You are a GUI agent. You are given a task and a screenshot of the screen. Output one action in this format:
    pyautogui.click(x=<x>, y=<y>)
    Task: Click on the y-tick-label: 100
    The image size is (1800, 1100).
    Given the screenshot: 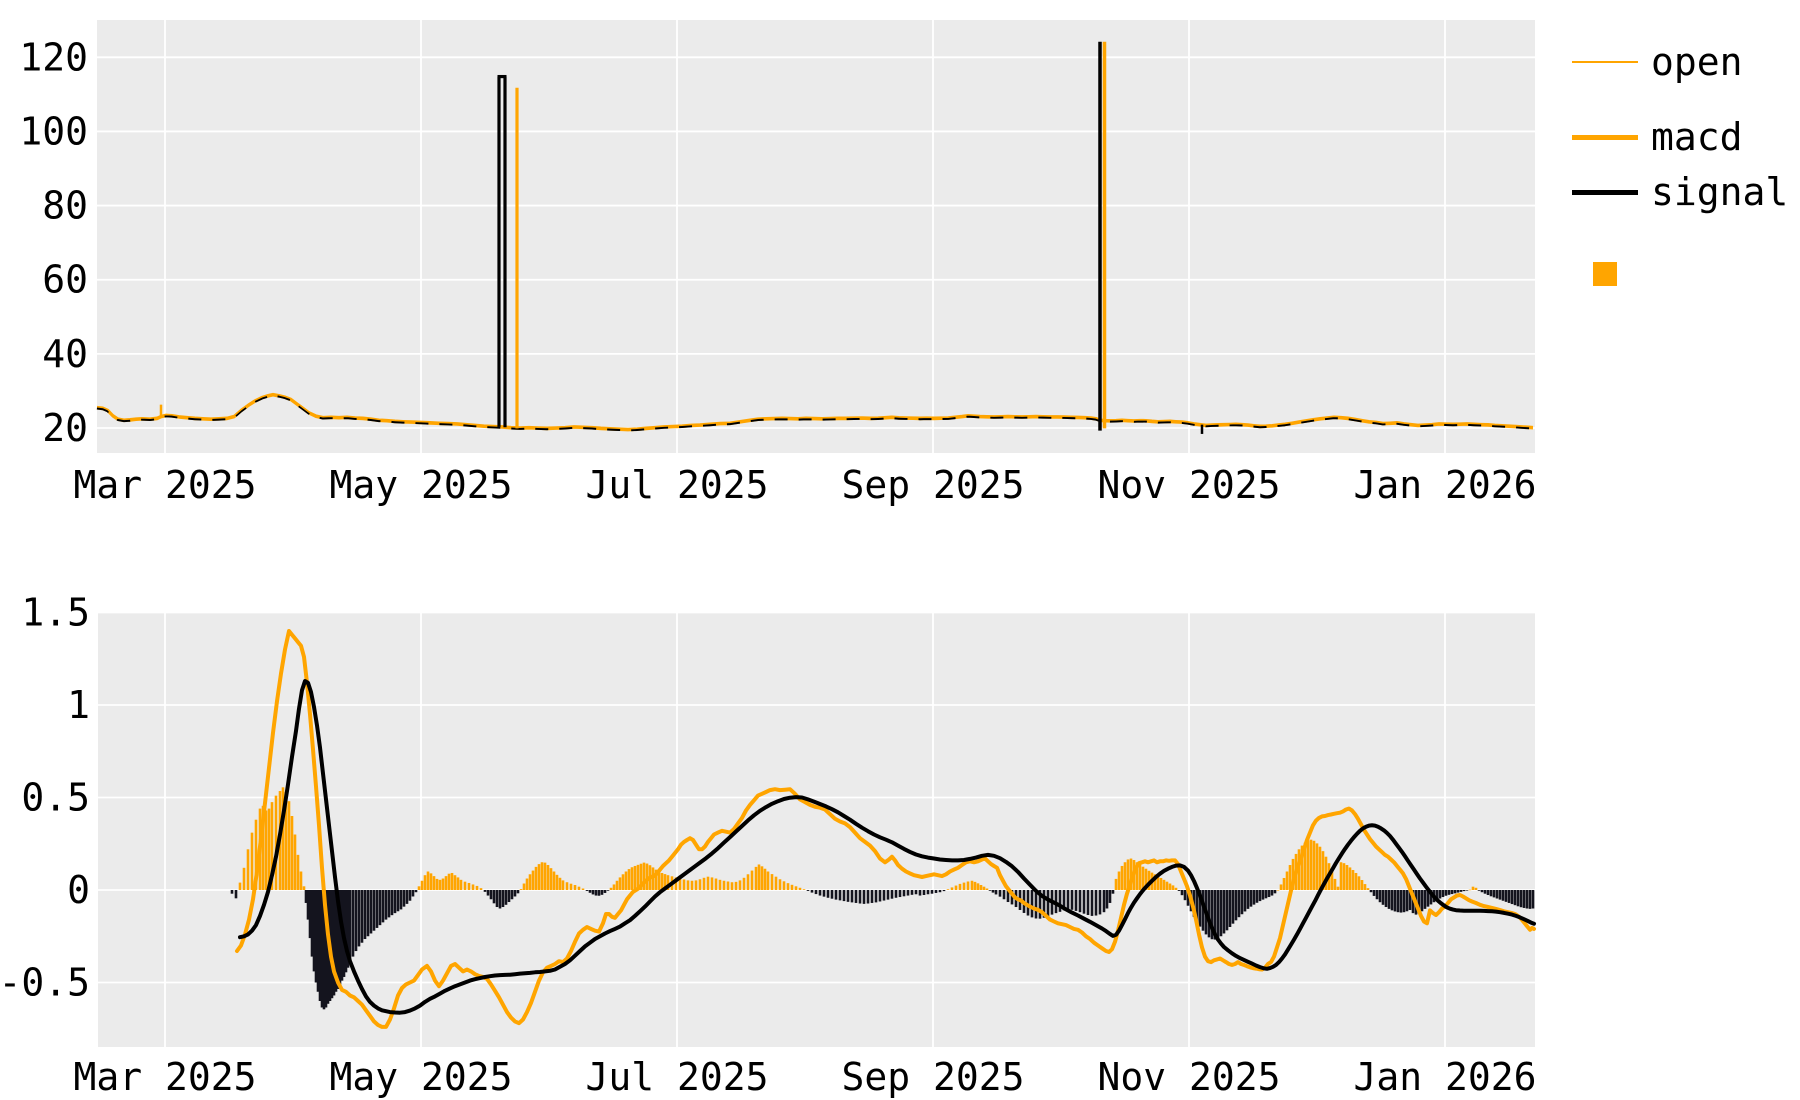 What is the action you would take?
    pyautogui.click(x=53, y=131)
    